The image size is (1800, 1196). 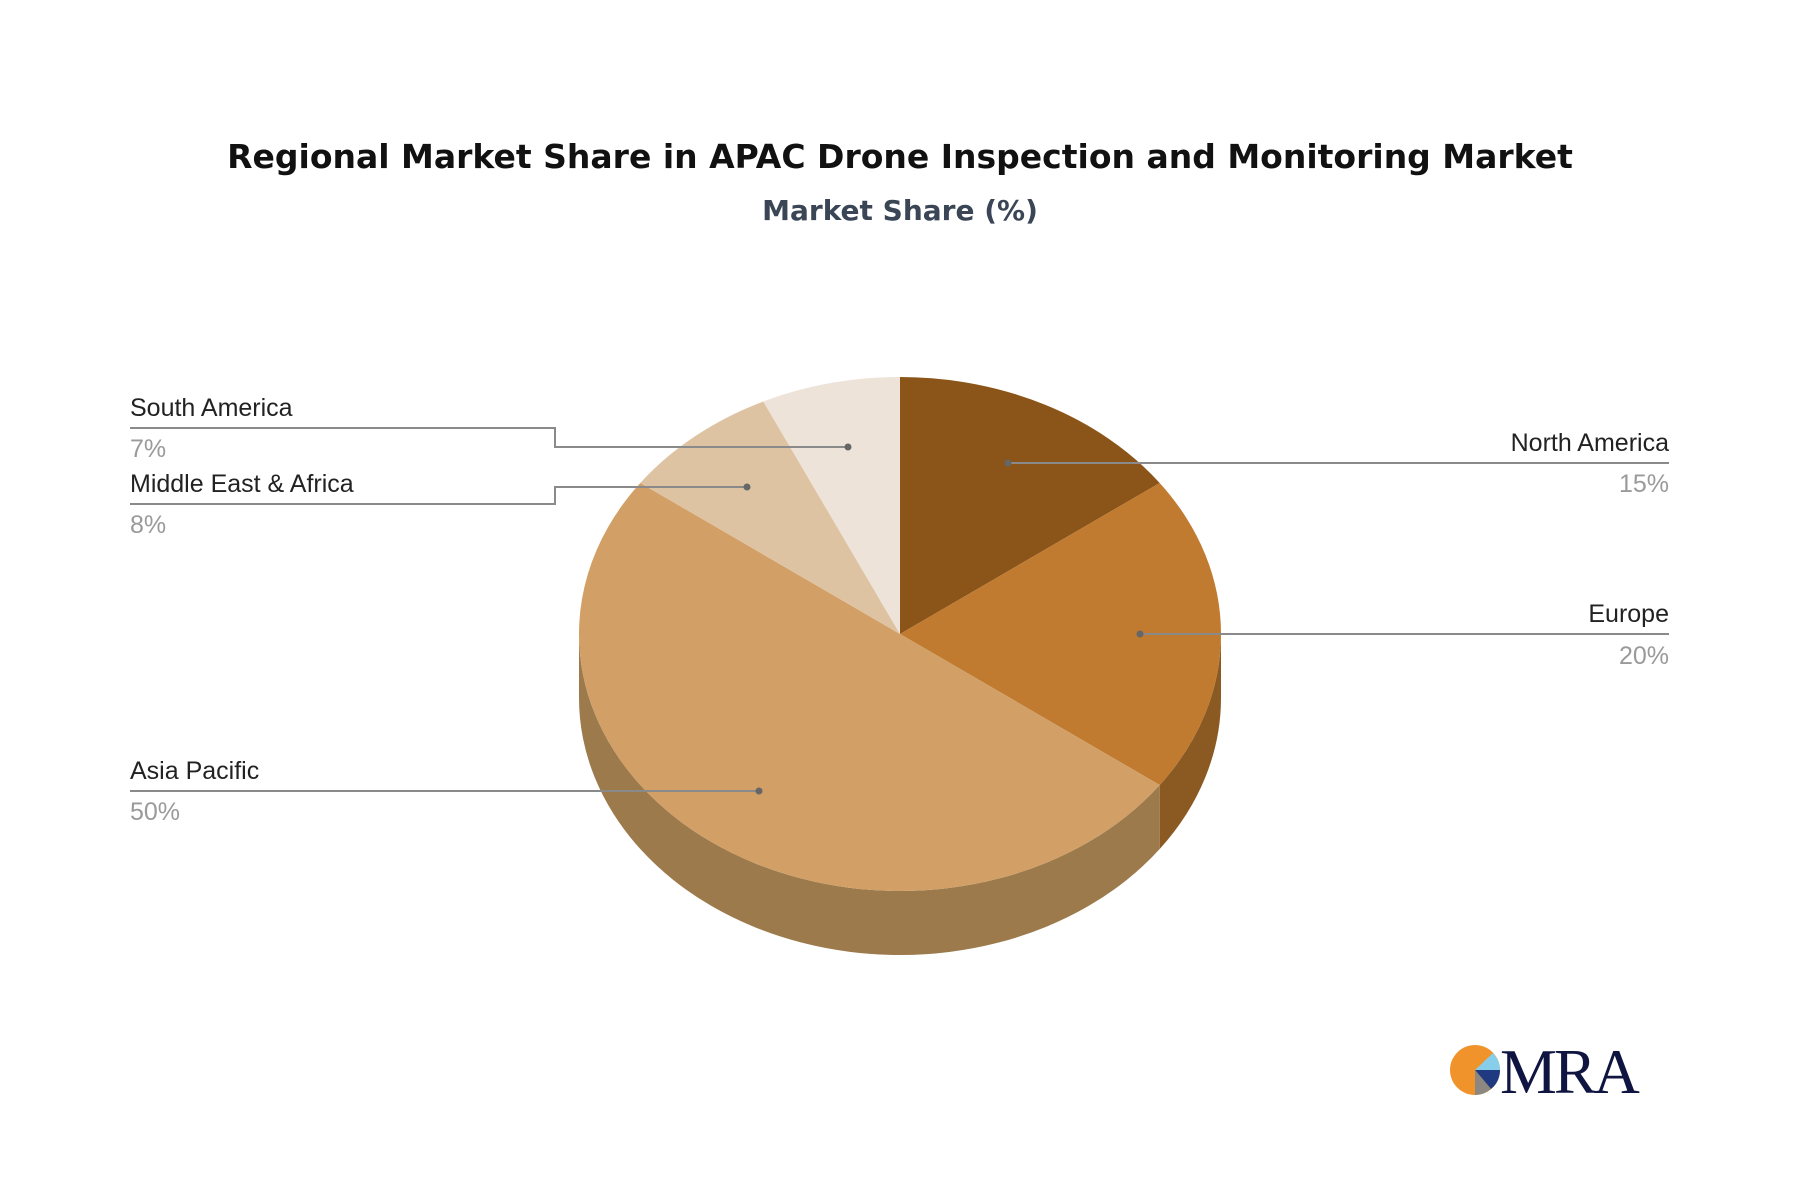 I want to click on slice-europe, so click(x=1060, y=634).